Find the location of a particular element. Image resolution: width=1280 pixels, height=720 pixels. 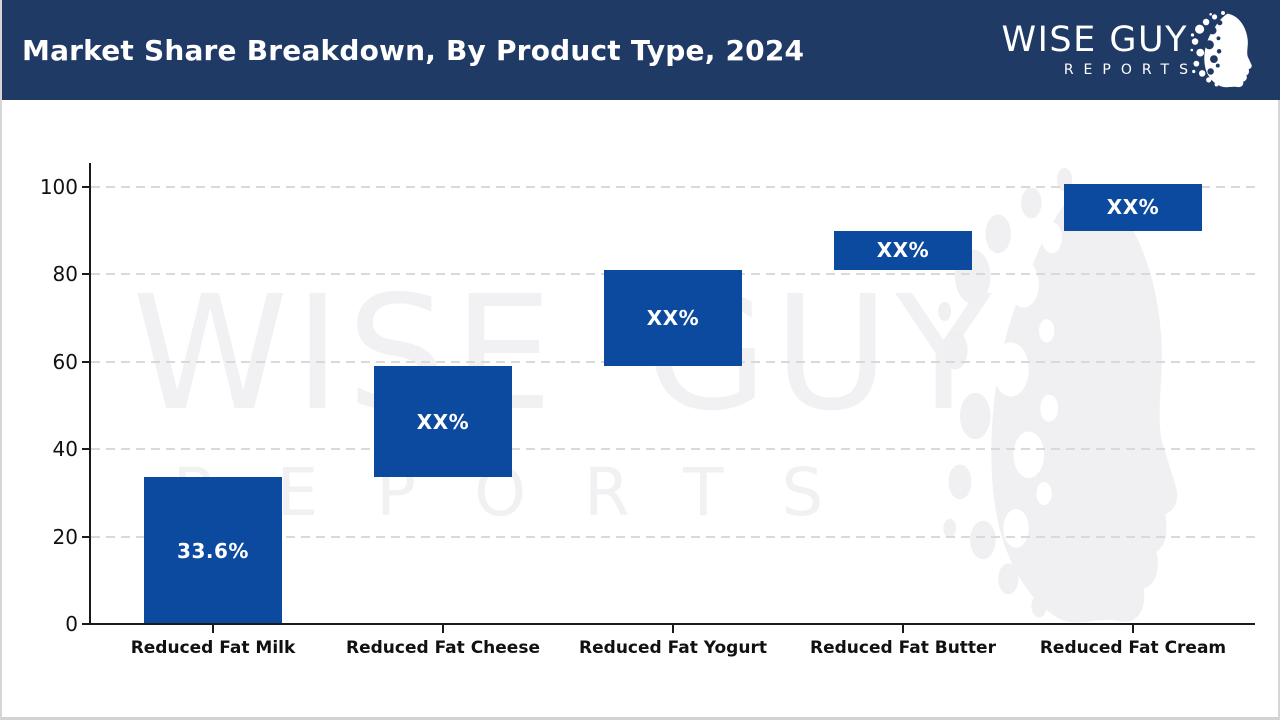

bar-reduced-fat-yogurt: XX% is located at coordinates (673, 318).